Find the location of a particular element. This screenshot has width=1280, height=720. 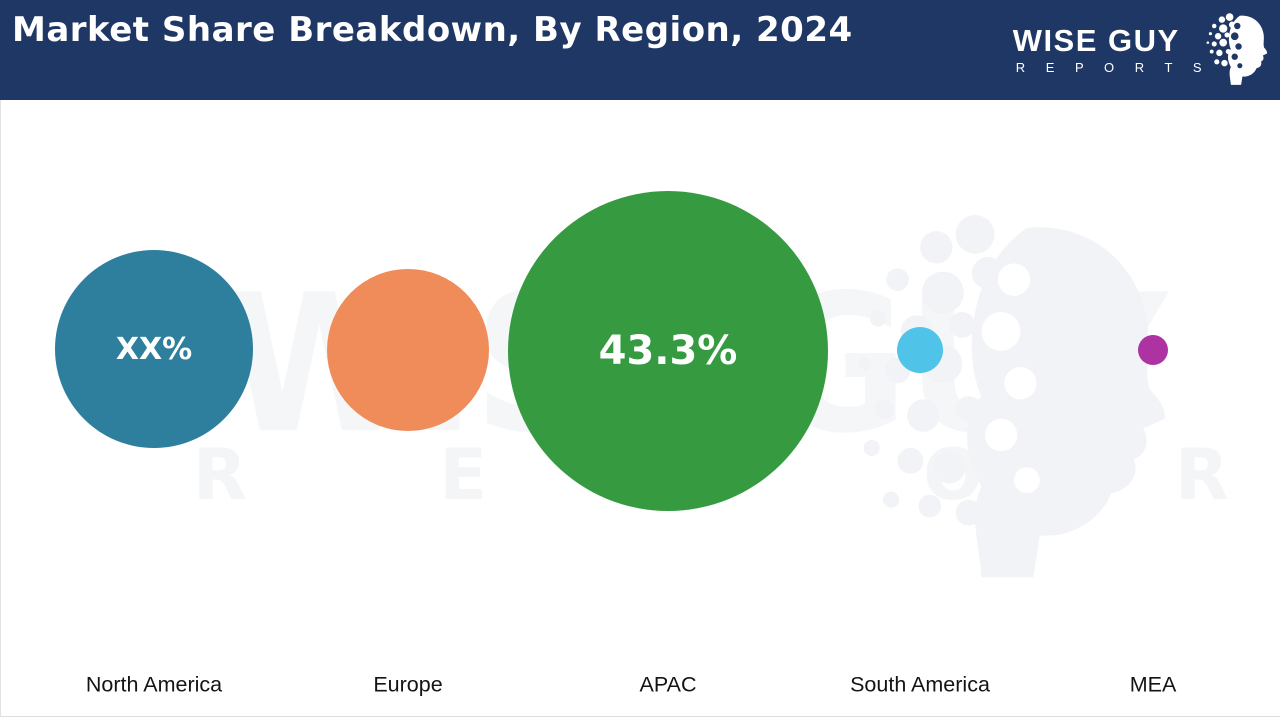

bubble-south-america is located at coordinates (920, 350).